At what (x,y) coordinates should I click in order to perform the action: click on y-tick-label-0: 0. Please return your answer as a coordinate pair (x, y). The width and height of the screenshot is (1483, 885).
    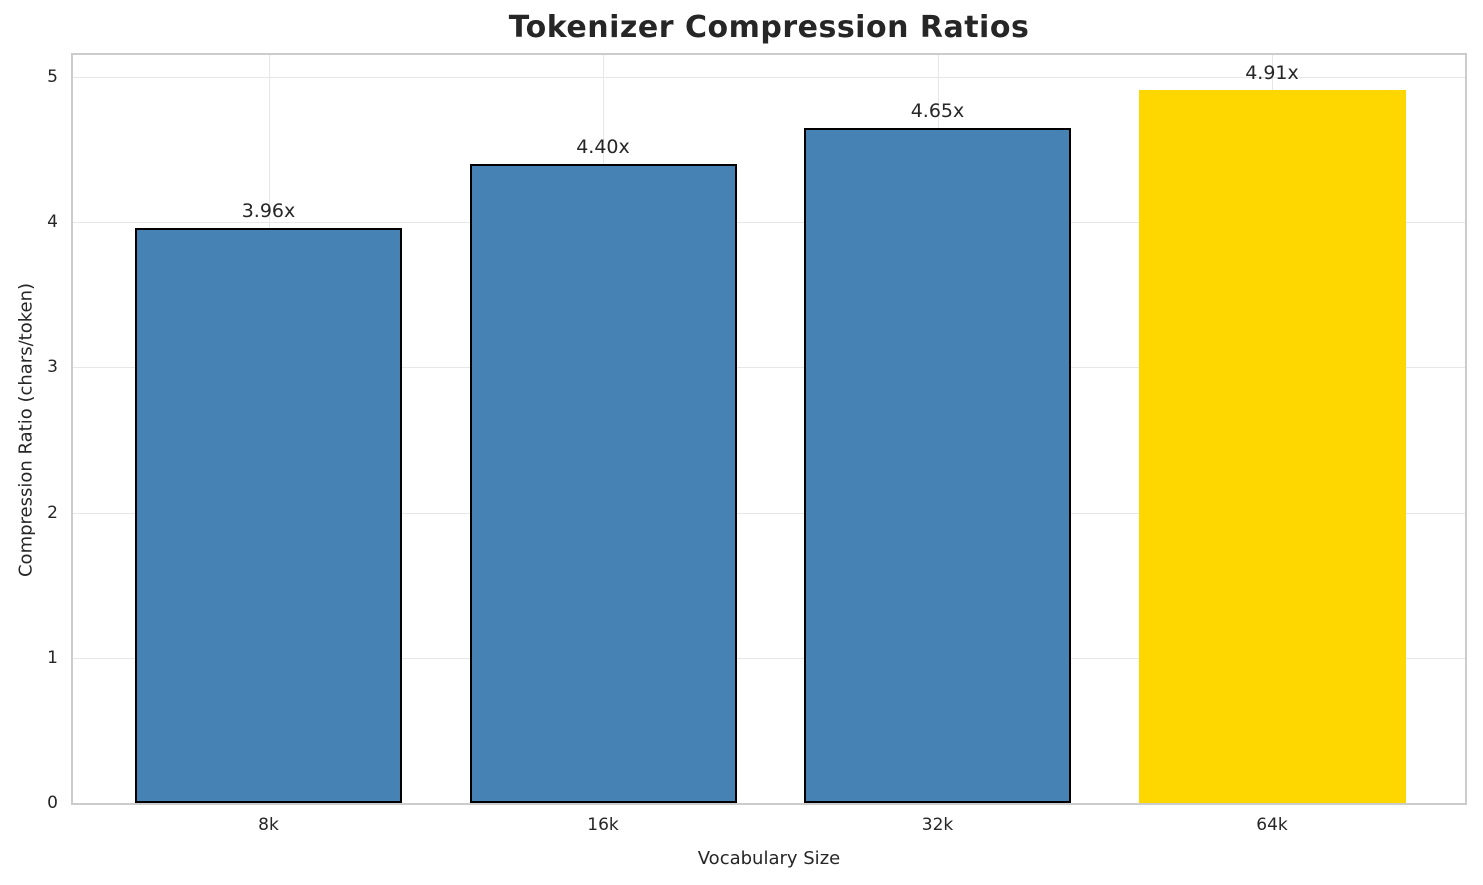
    Looking at the image, I should click on (52, 803).